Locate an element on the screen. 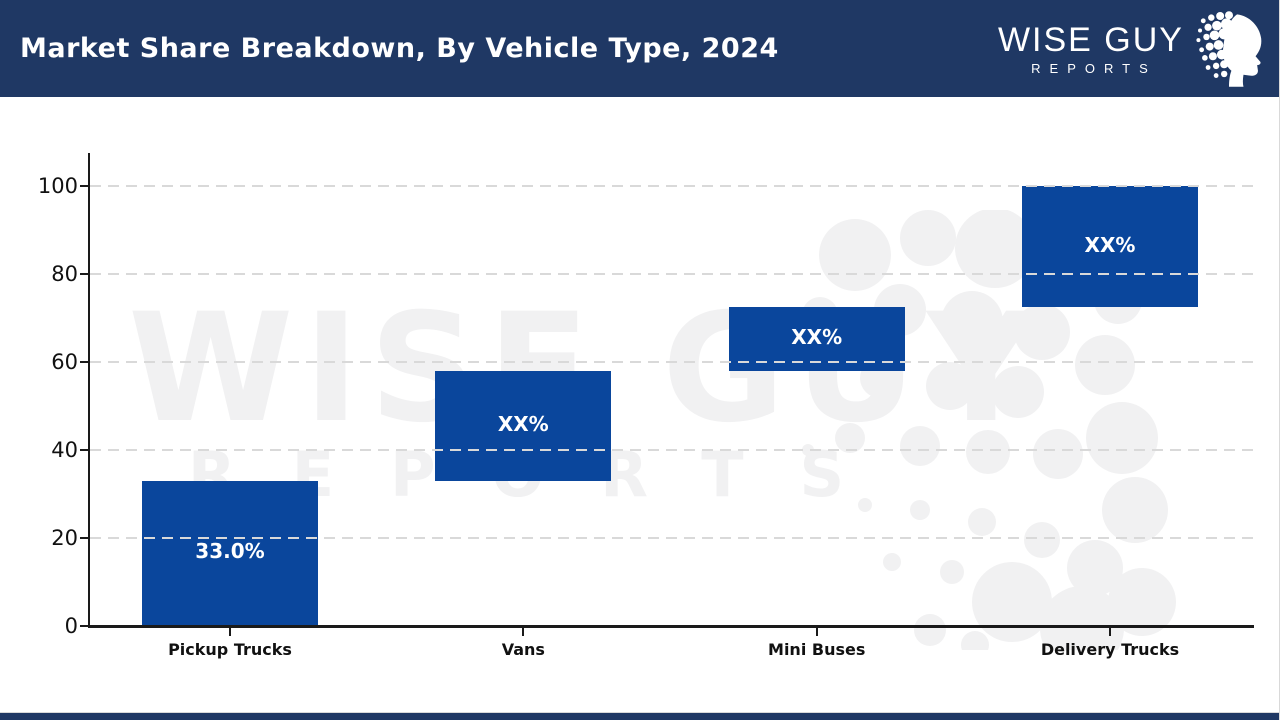 The width and height of the screenshot is (1280, 720). bar-value-label-mini-buses: XX% is located at coordinates (817, 336).